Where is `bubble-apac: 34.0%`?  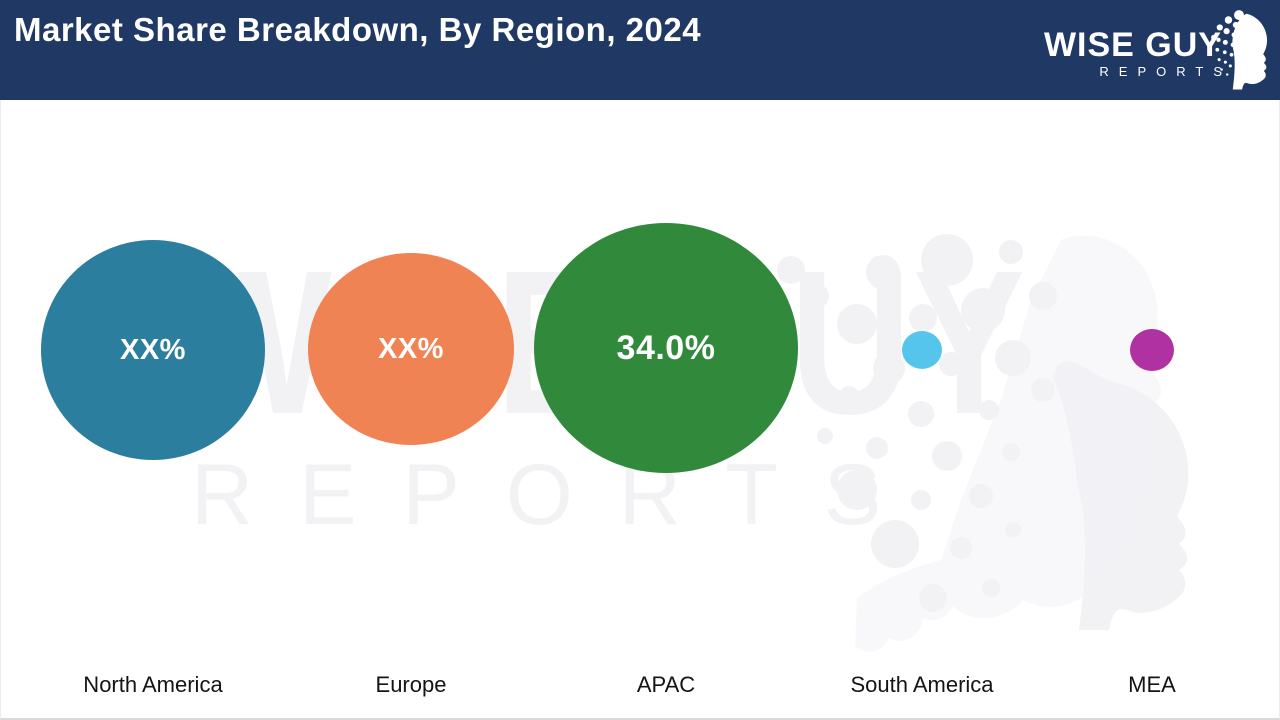 bubble-apac: 34.0% is located at coordinates (666, 348).